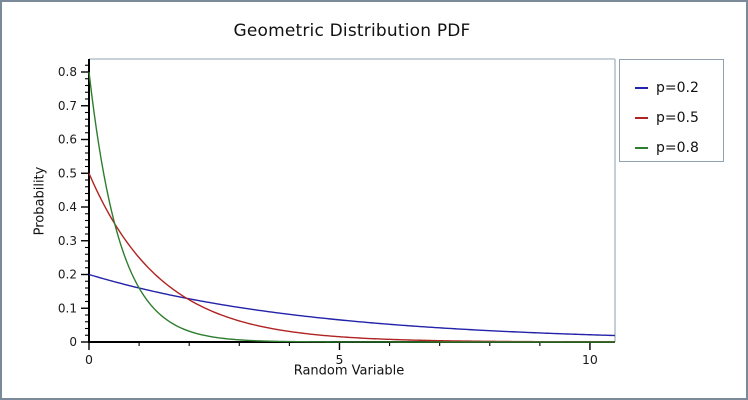 The height and width of the screenshot is (400, 748). I want to click on legend-label: p=0.8, so click(677, 148).